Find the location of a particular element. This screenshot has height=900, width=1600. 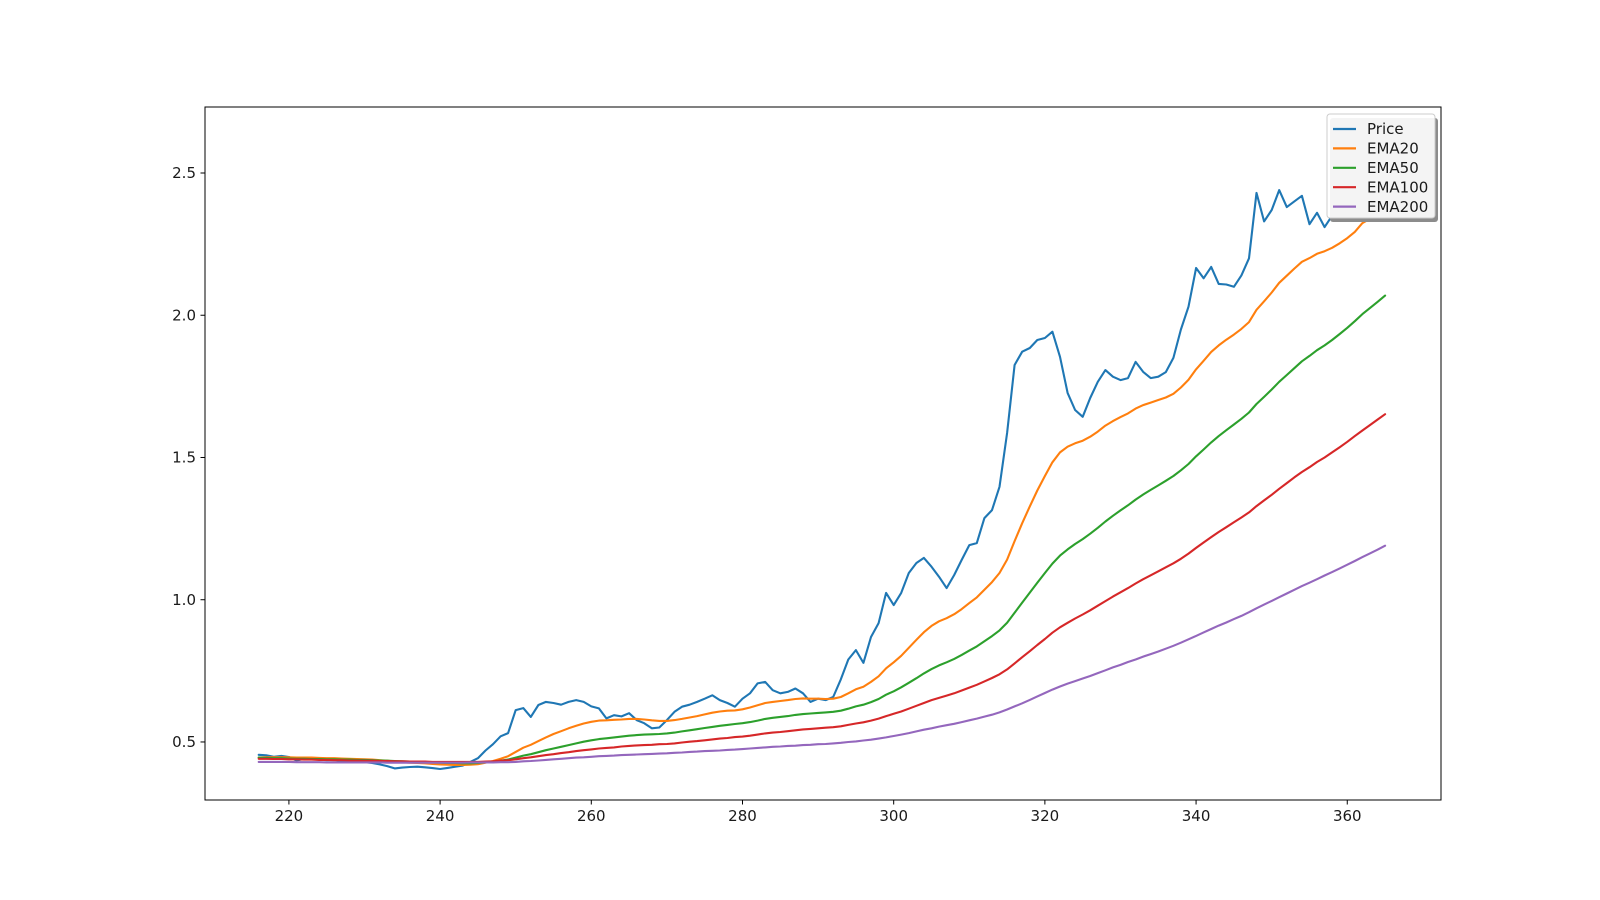

legend-label: EMA20 is located at coordinates (1393, 149).